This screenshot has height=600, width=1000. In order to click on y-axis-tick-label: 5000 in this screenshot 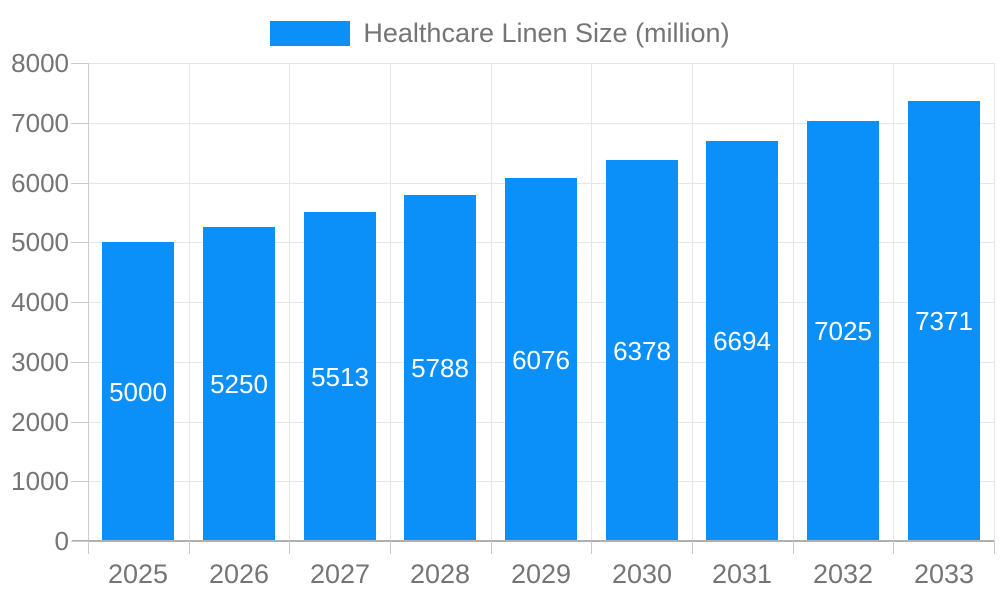, I will do `click(40, 242)`.